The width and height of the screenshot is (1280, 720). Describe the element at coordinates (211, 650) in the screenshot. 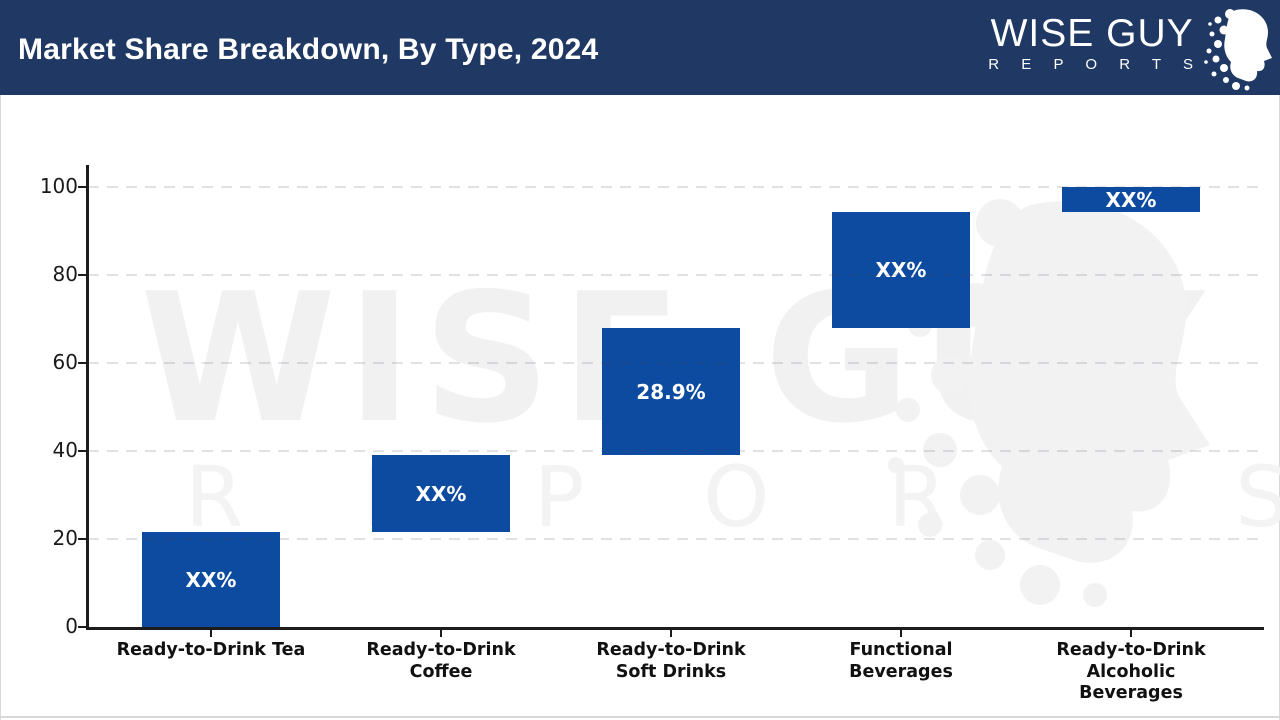

I see `x-category-label: Ready-to-Drink Tea` at that location.